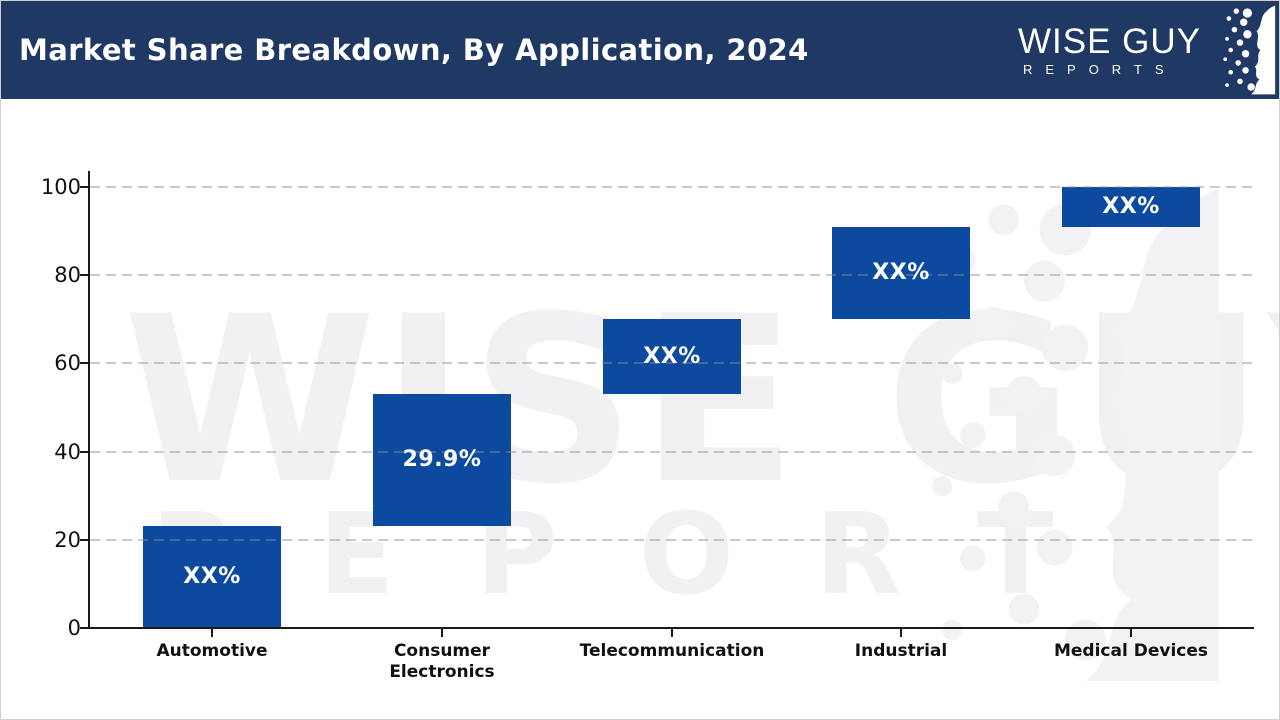 The image size is (1280, 720). What do you see at coordinates (442, 662) in the screenshot?
I see `x-axis-label-consumer-electronics: Consumer Electronics` at bounding box center [442, 662].